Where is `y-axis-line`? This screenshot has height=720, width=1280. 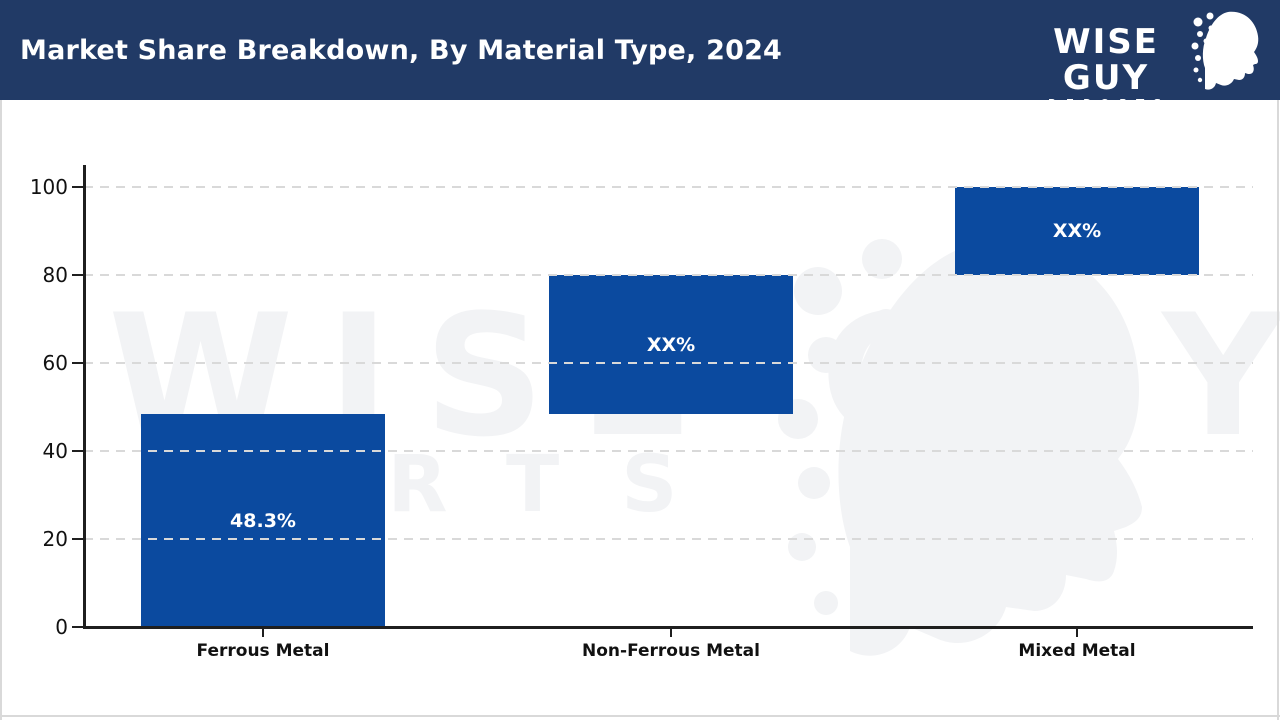 y-axis-line is located at coordinates (84, 397).